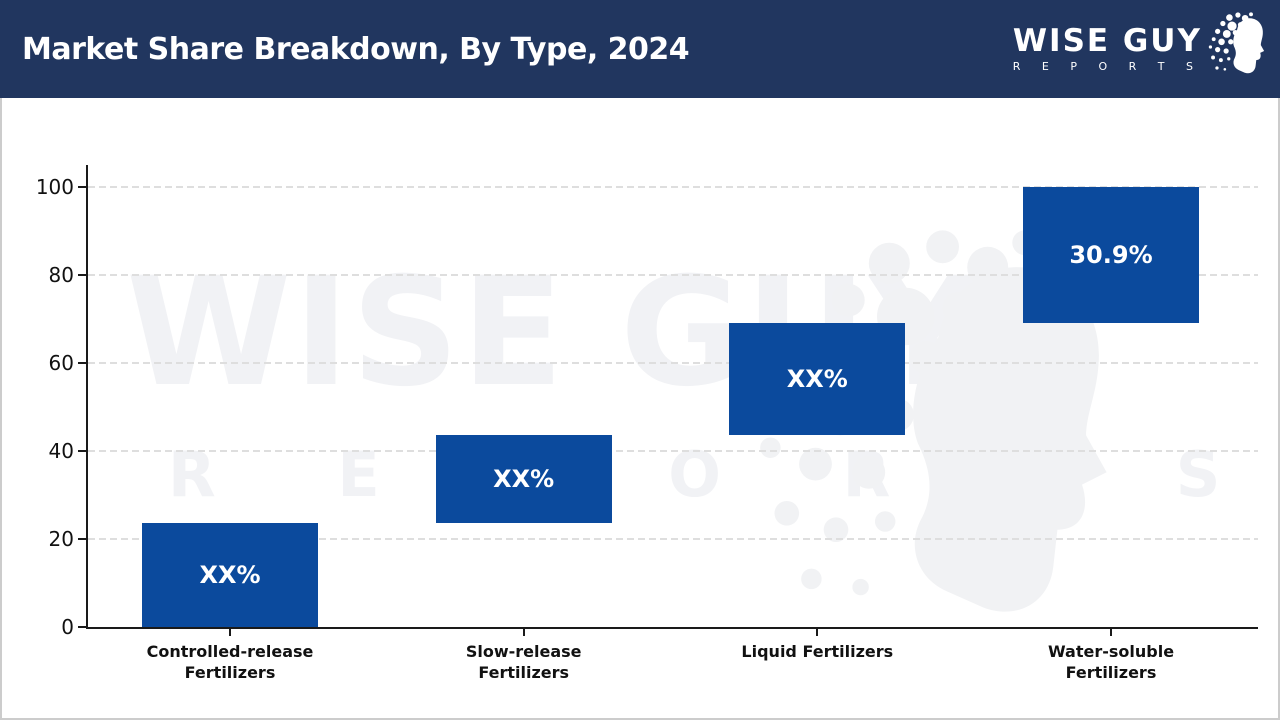 This screenshot has height=720, width=1280. What do you see at coordinates (87, 397) in the screenshot?
I see `y-axis-line` at bounding box center [87, 397].